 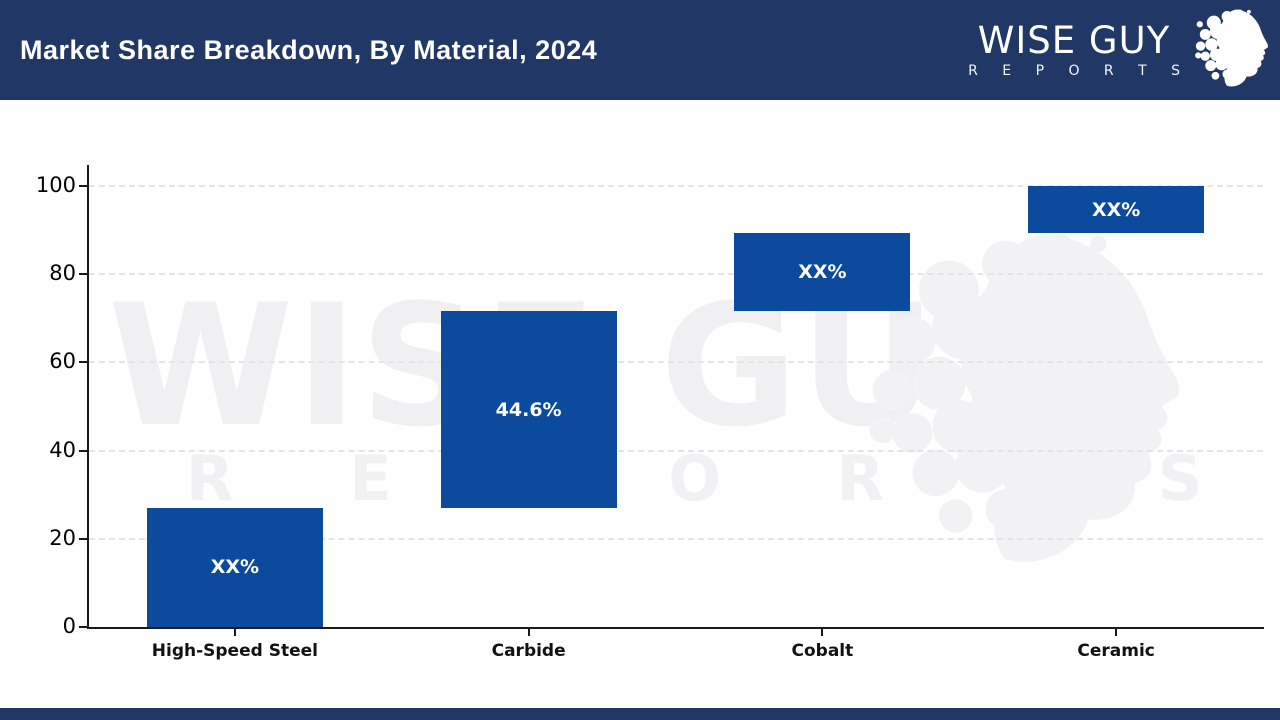 I want to click on wise-guy-reports-logo: WISE GUY R E P O R T S, so click(x=1119, y=50).